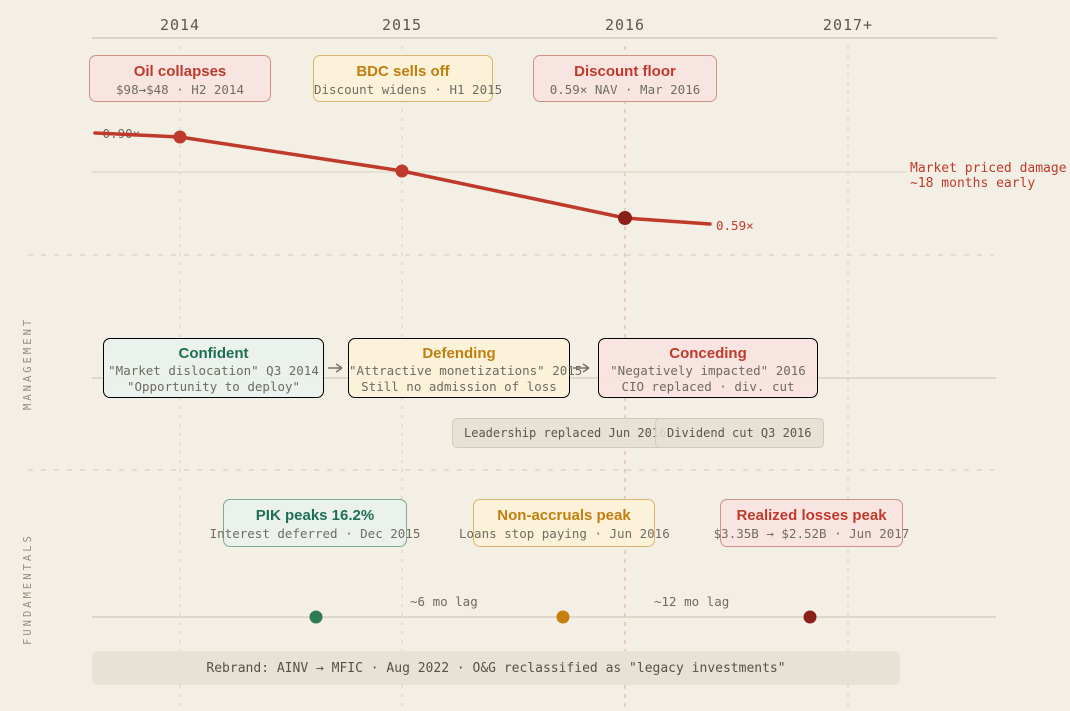 Image resolution: width=1070 pixels, height=711 pixels. I want to click on event-box-discount-floor: Discount floor 0.59× NAV · Mar 2016, so click(625, 78).